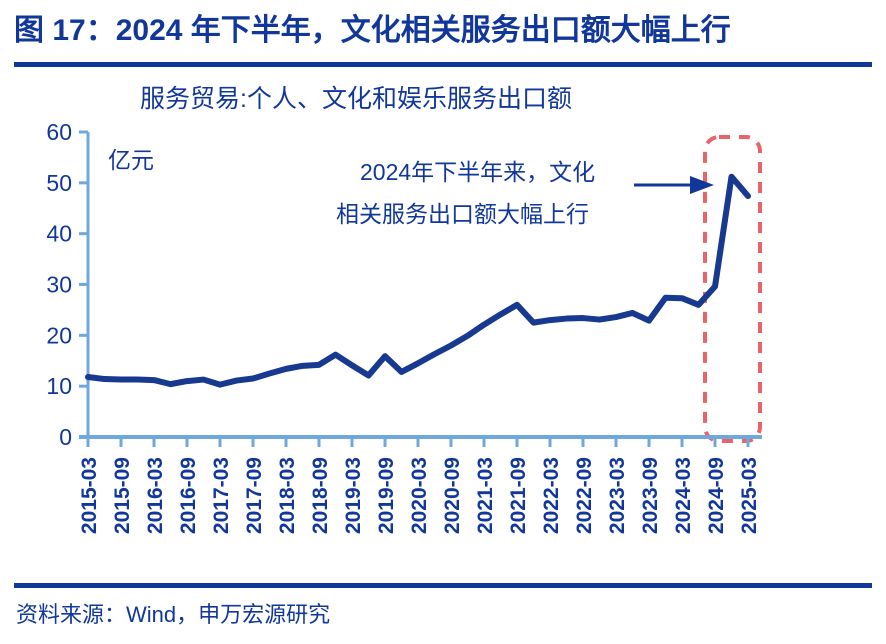 The height and width of the screenshot is (644, 886). What do you see at coordinates (716, 495) in the screenshot?
I see `x-axis-tick-label: 2024-09` at bounding box center [716, 495].